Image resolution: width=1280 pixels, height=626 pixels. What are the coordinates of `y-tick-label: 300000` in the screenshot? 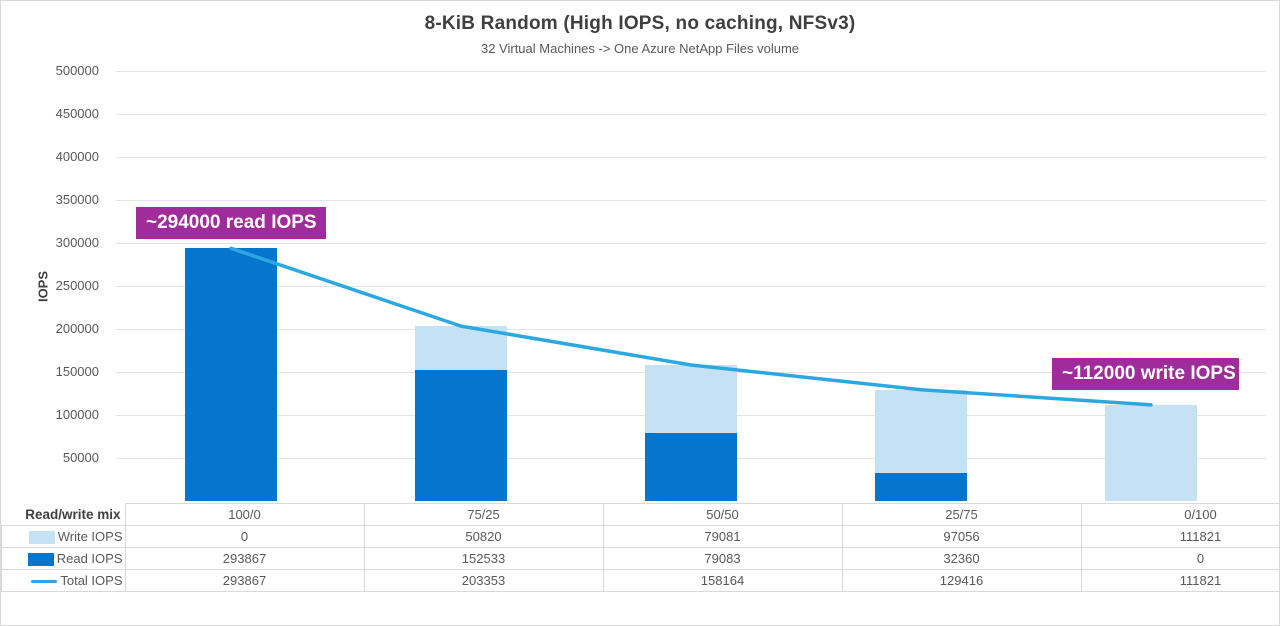 It's located at (77, 242).